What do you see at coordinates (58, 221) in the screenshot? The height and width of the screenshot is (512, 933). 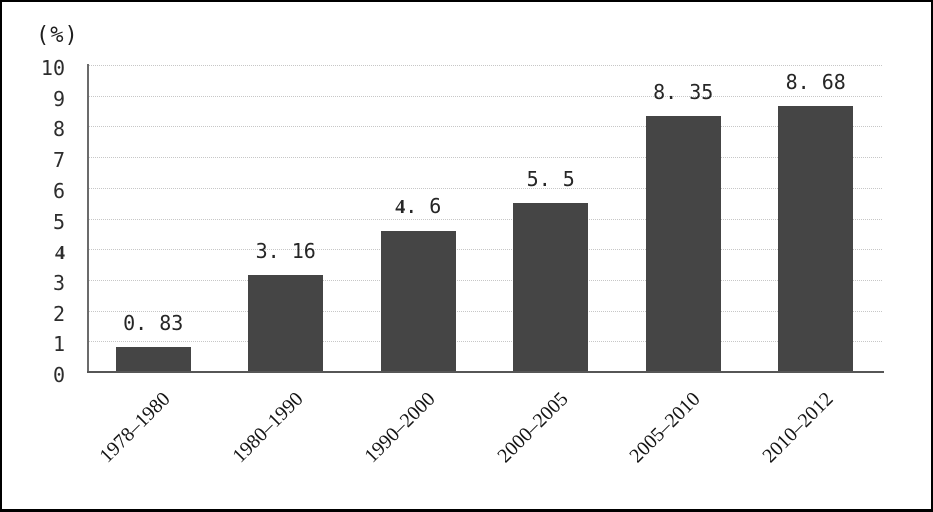 I see `y-axis-tick-label: 5` at bounding box center [58, 221].